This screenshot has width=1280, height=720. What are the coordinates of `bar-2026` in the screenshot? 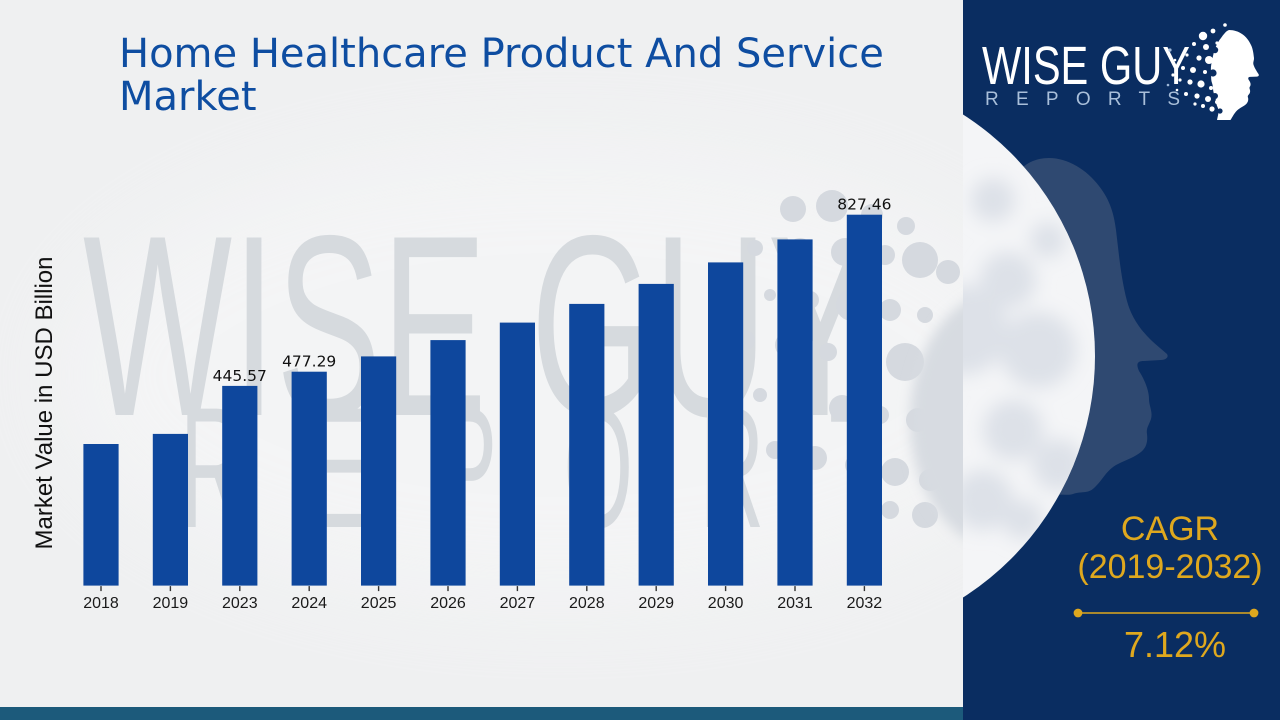 It's located at (448, 463).